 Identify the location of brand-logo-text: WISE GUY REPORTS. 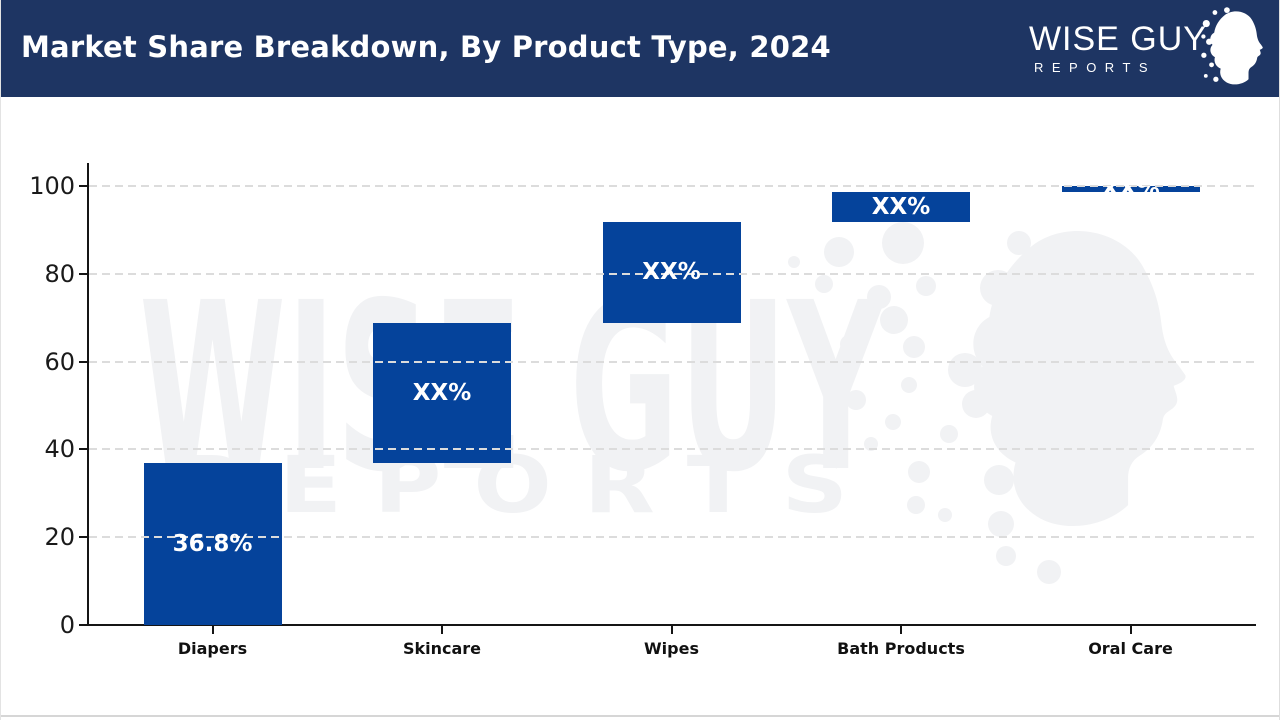
(1118, 49).